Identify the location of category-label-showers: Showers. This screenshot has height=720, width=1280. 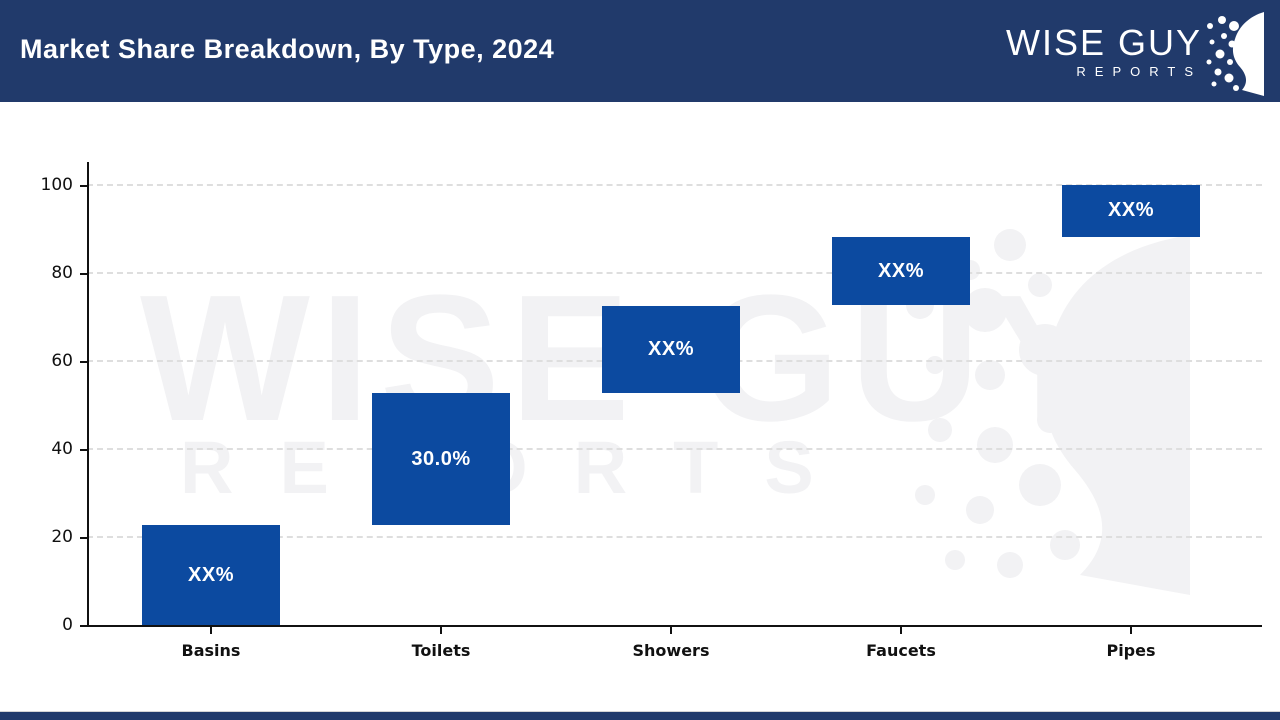
(671, 650).